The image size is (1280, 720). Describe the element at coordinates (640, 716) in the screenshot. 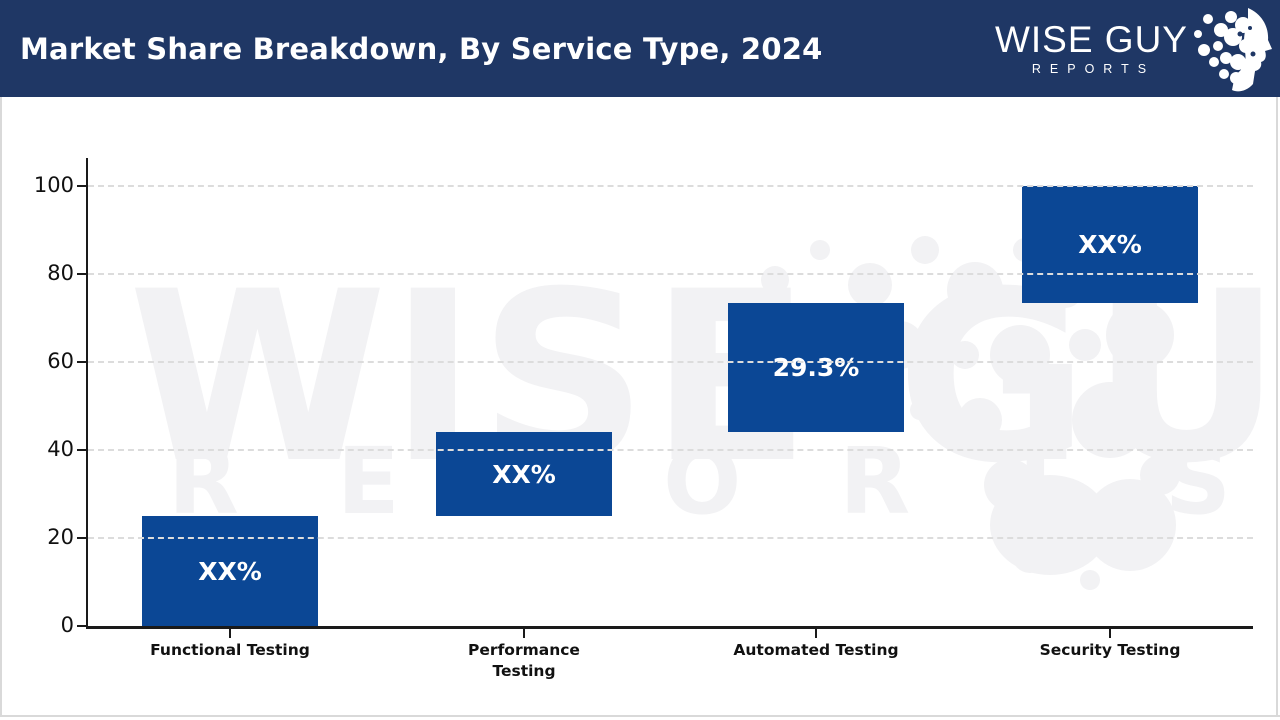

I see `frame-border-bottom` at that location.